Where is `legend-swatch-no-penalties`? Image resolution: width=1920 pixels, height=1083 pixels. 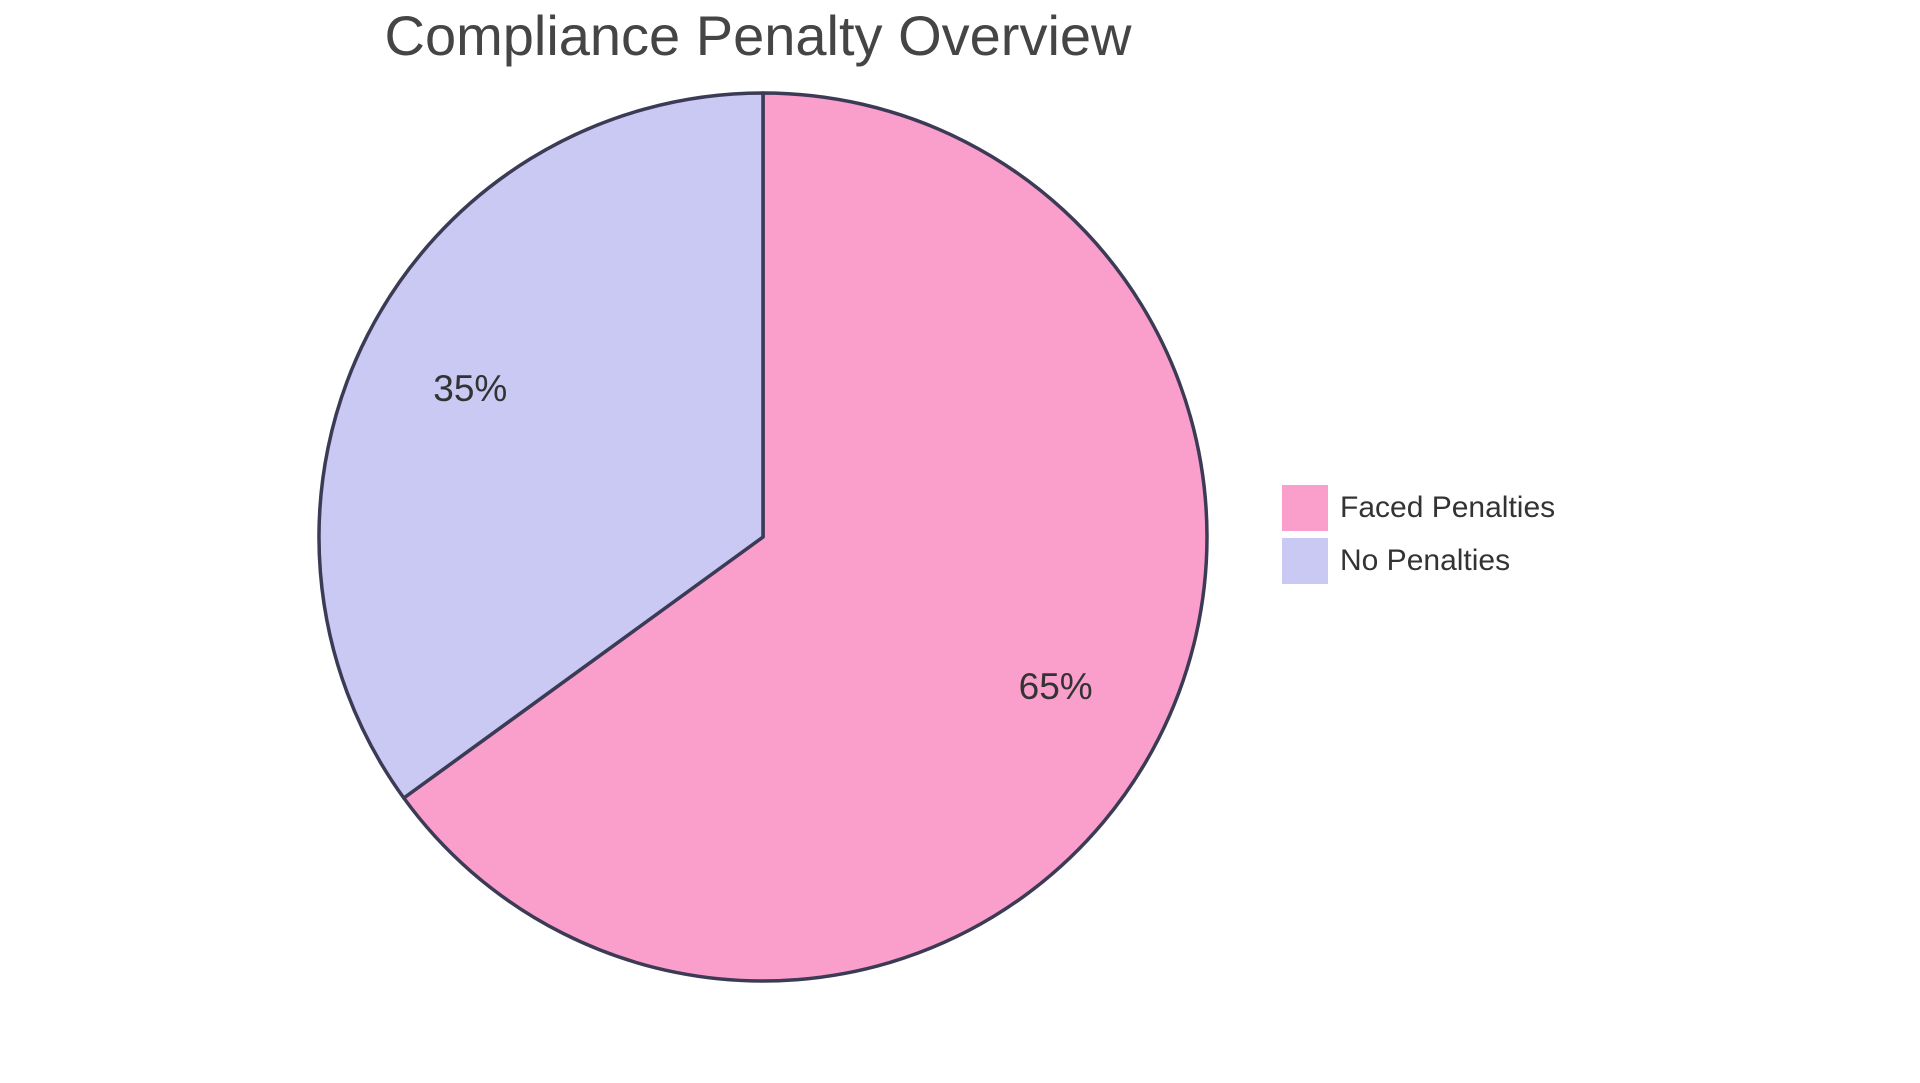
legend-swatch-no-penalties is located at coordinates (1305, 561).